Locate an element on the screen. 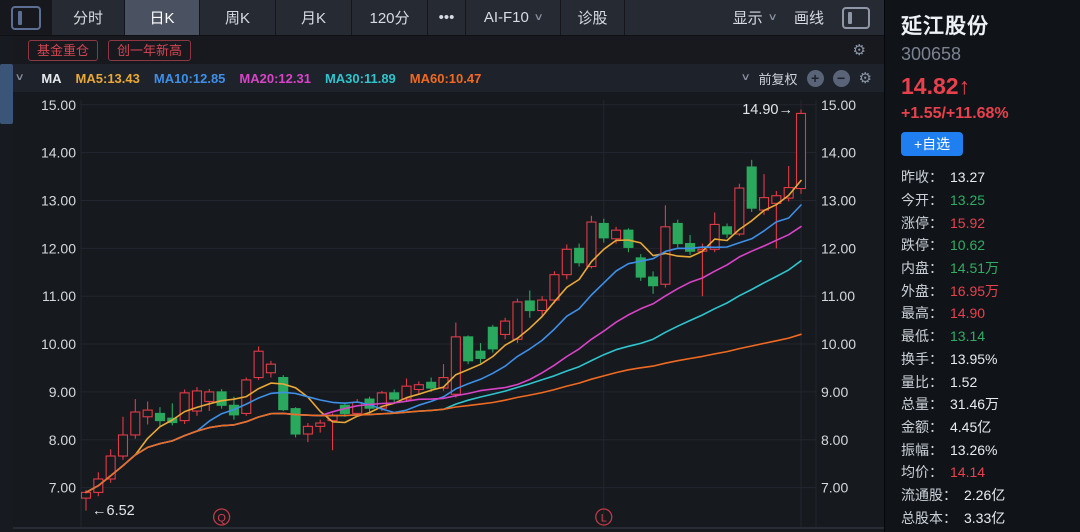  ma10-legend: MA10:12.85 is located at coordinates (189, 78).